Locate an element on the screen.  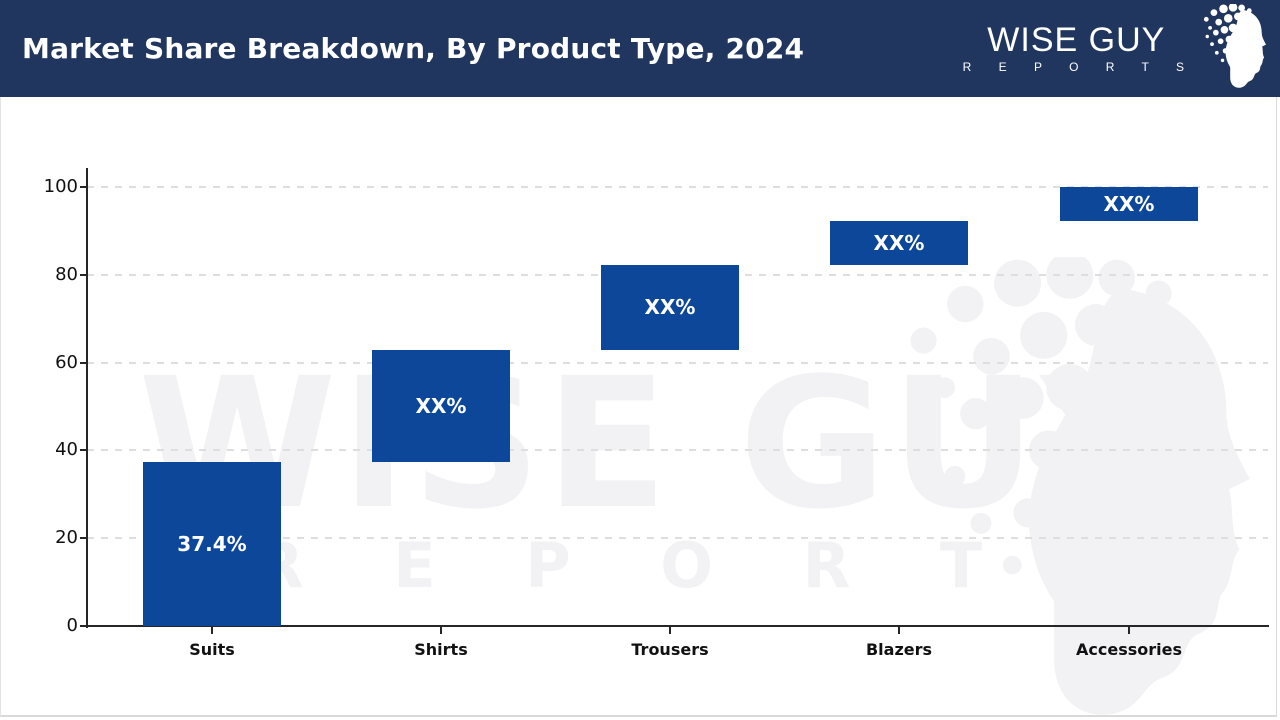
brand-logo-text: WISE GUY R E P O R T S is located at coordinates (1076, 47).